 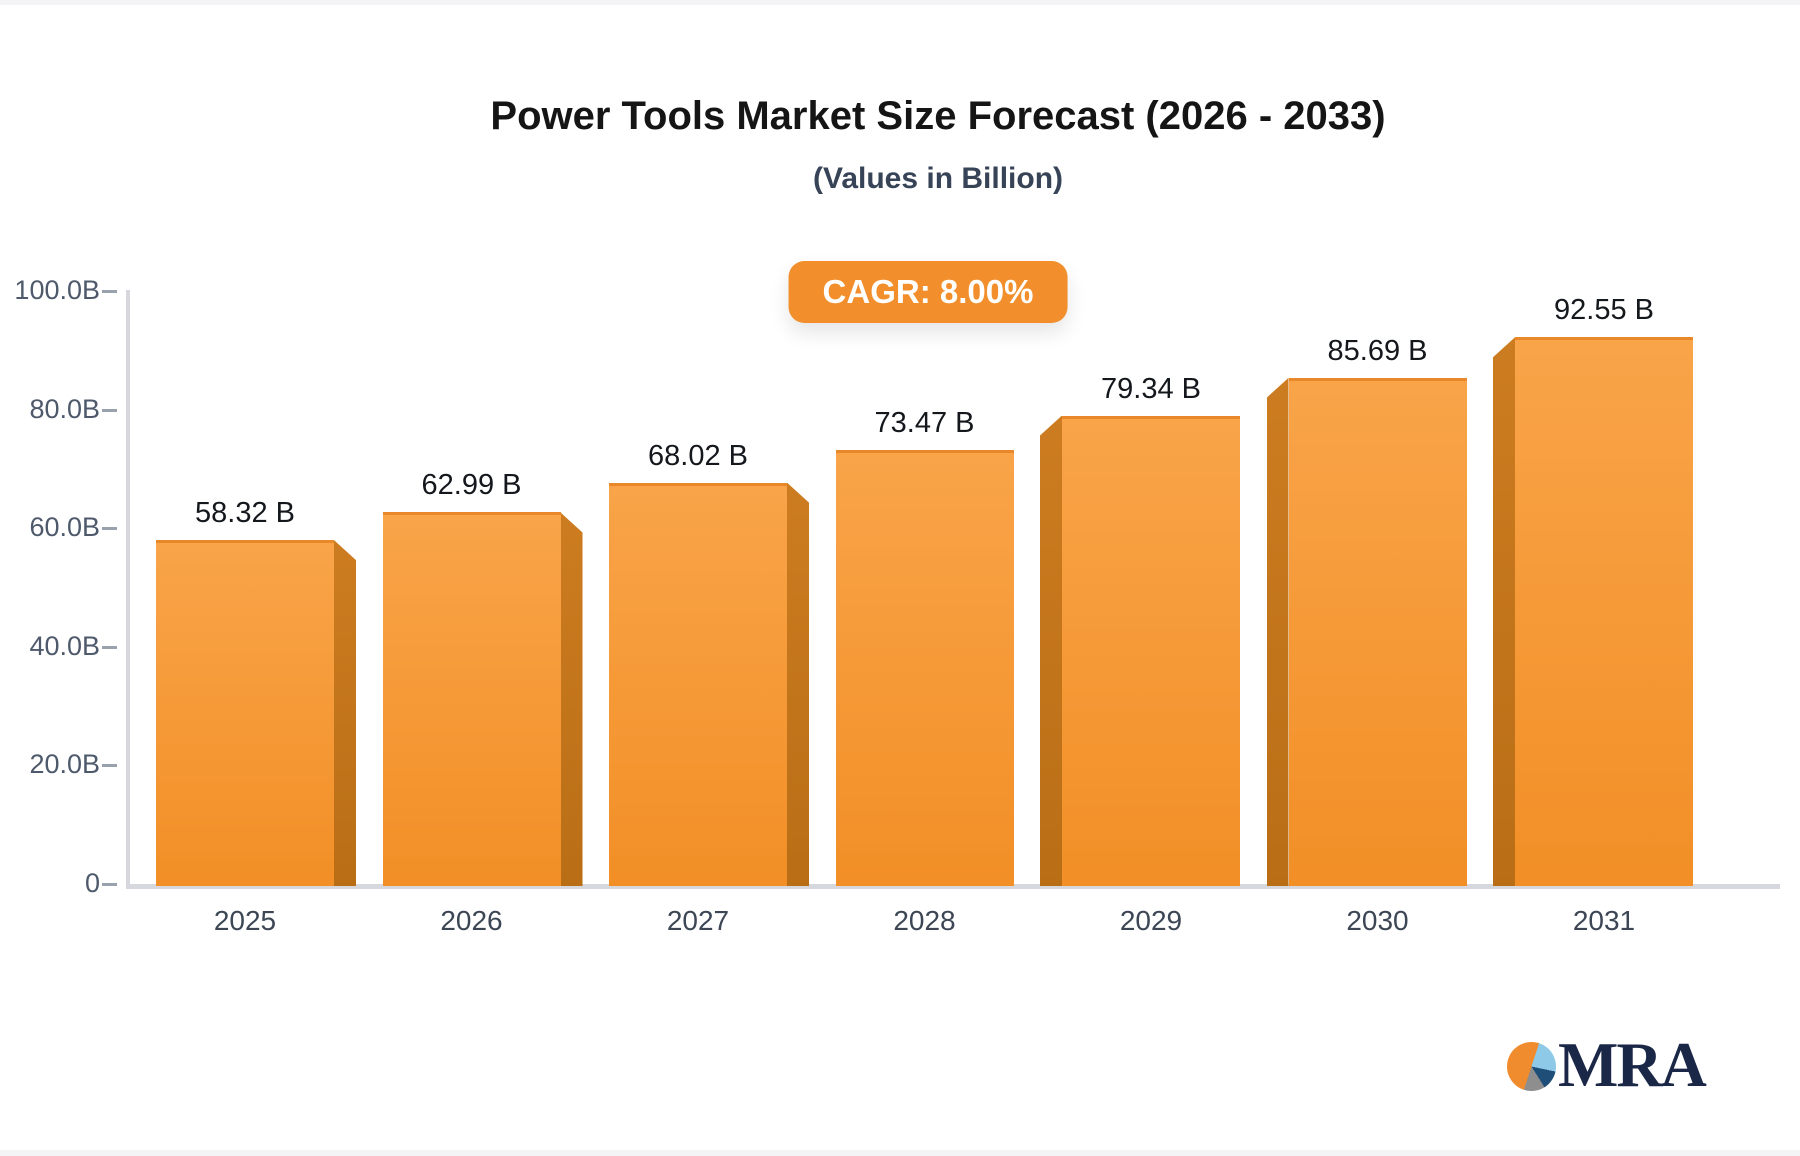 I want to click on page-background-strip-bottom, so click(x=900, y=1153).